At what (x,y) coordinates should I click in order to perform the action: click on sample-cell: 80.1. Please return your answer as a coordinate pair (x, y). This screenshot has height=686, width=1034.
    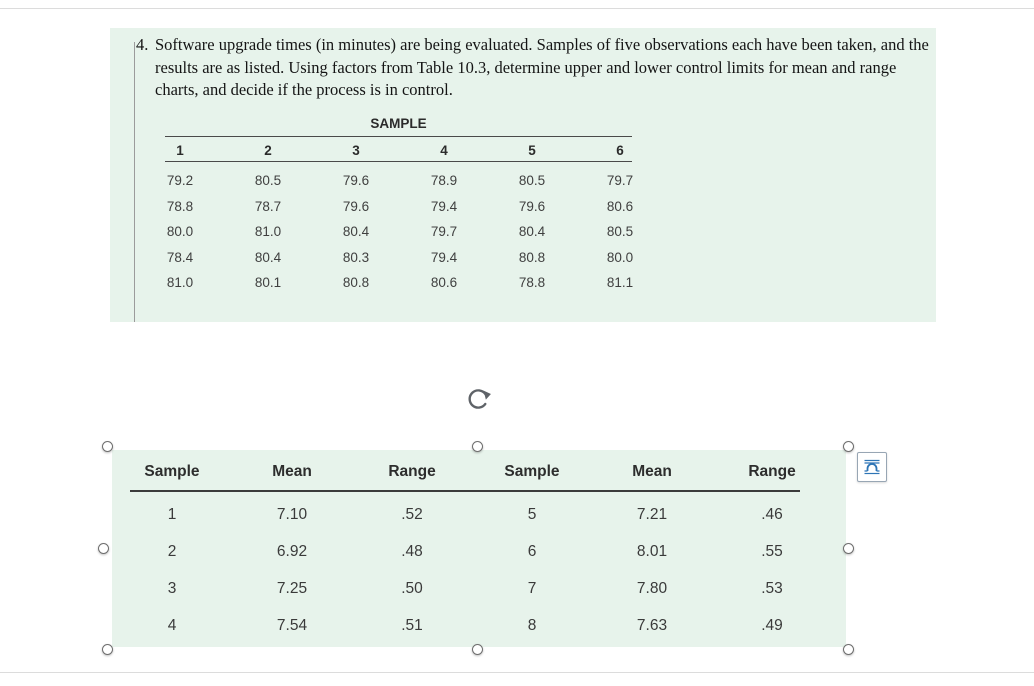
    Looking at the image, I should click on (268, 282).